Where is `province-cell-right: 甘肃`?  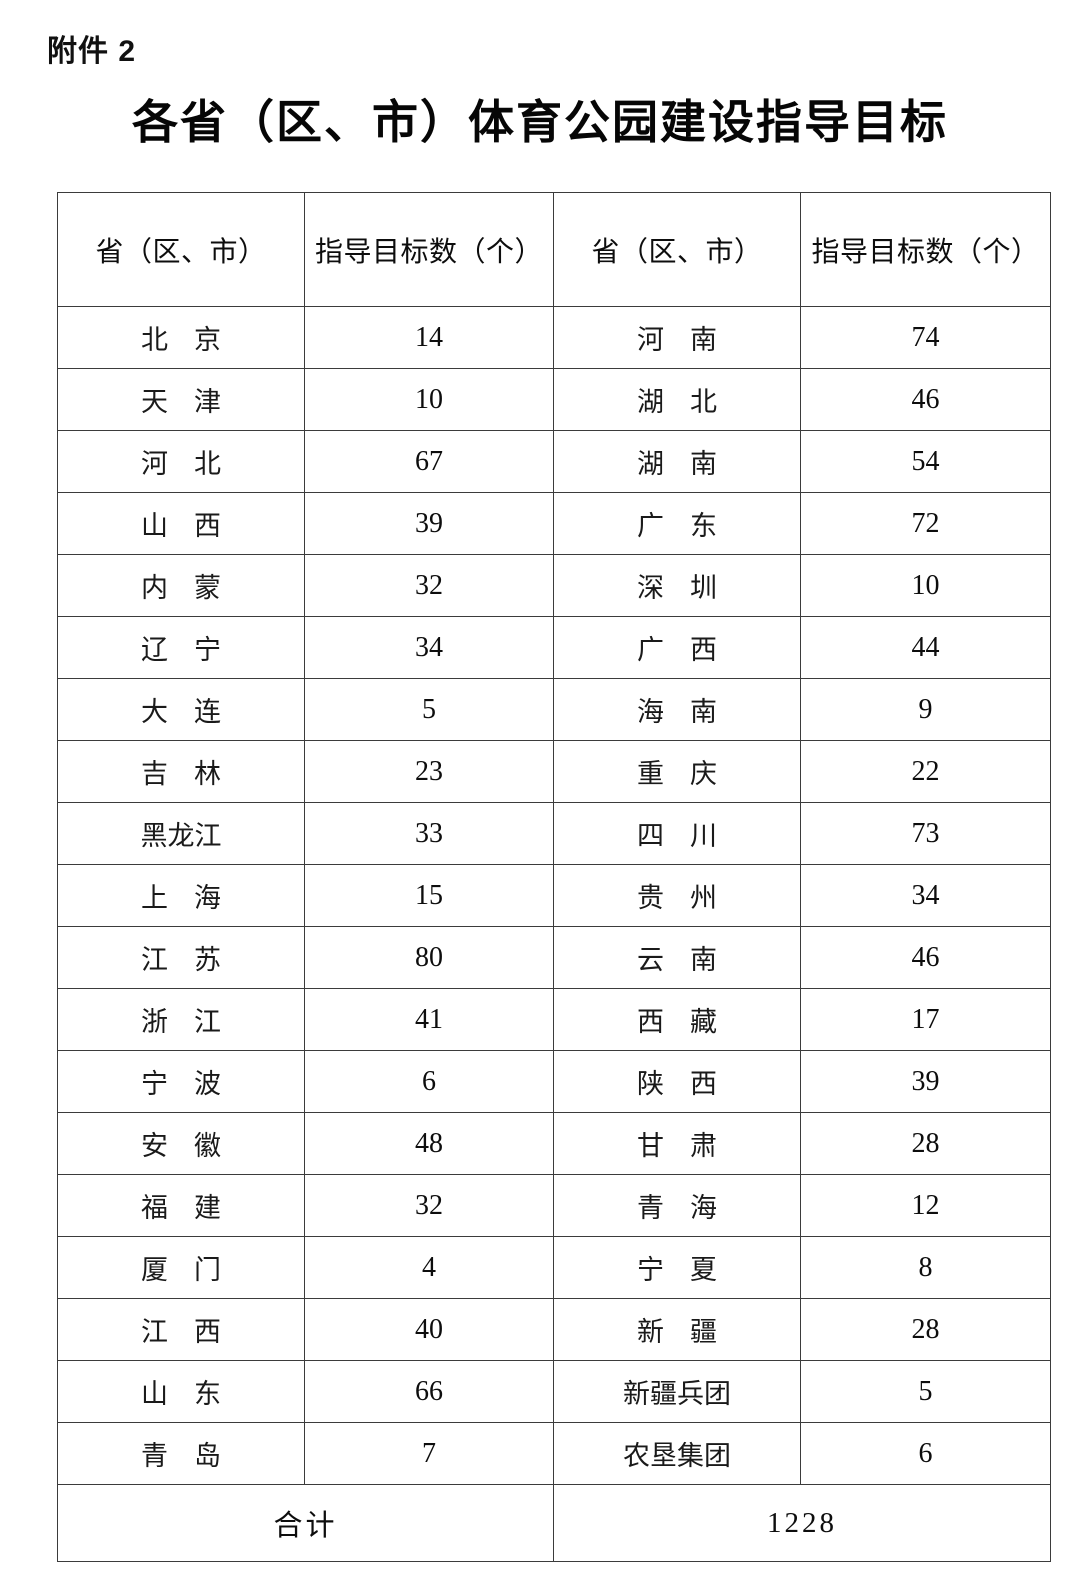
province-cell-right: 甘肃 is located at coordinates (677, 1143).